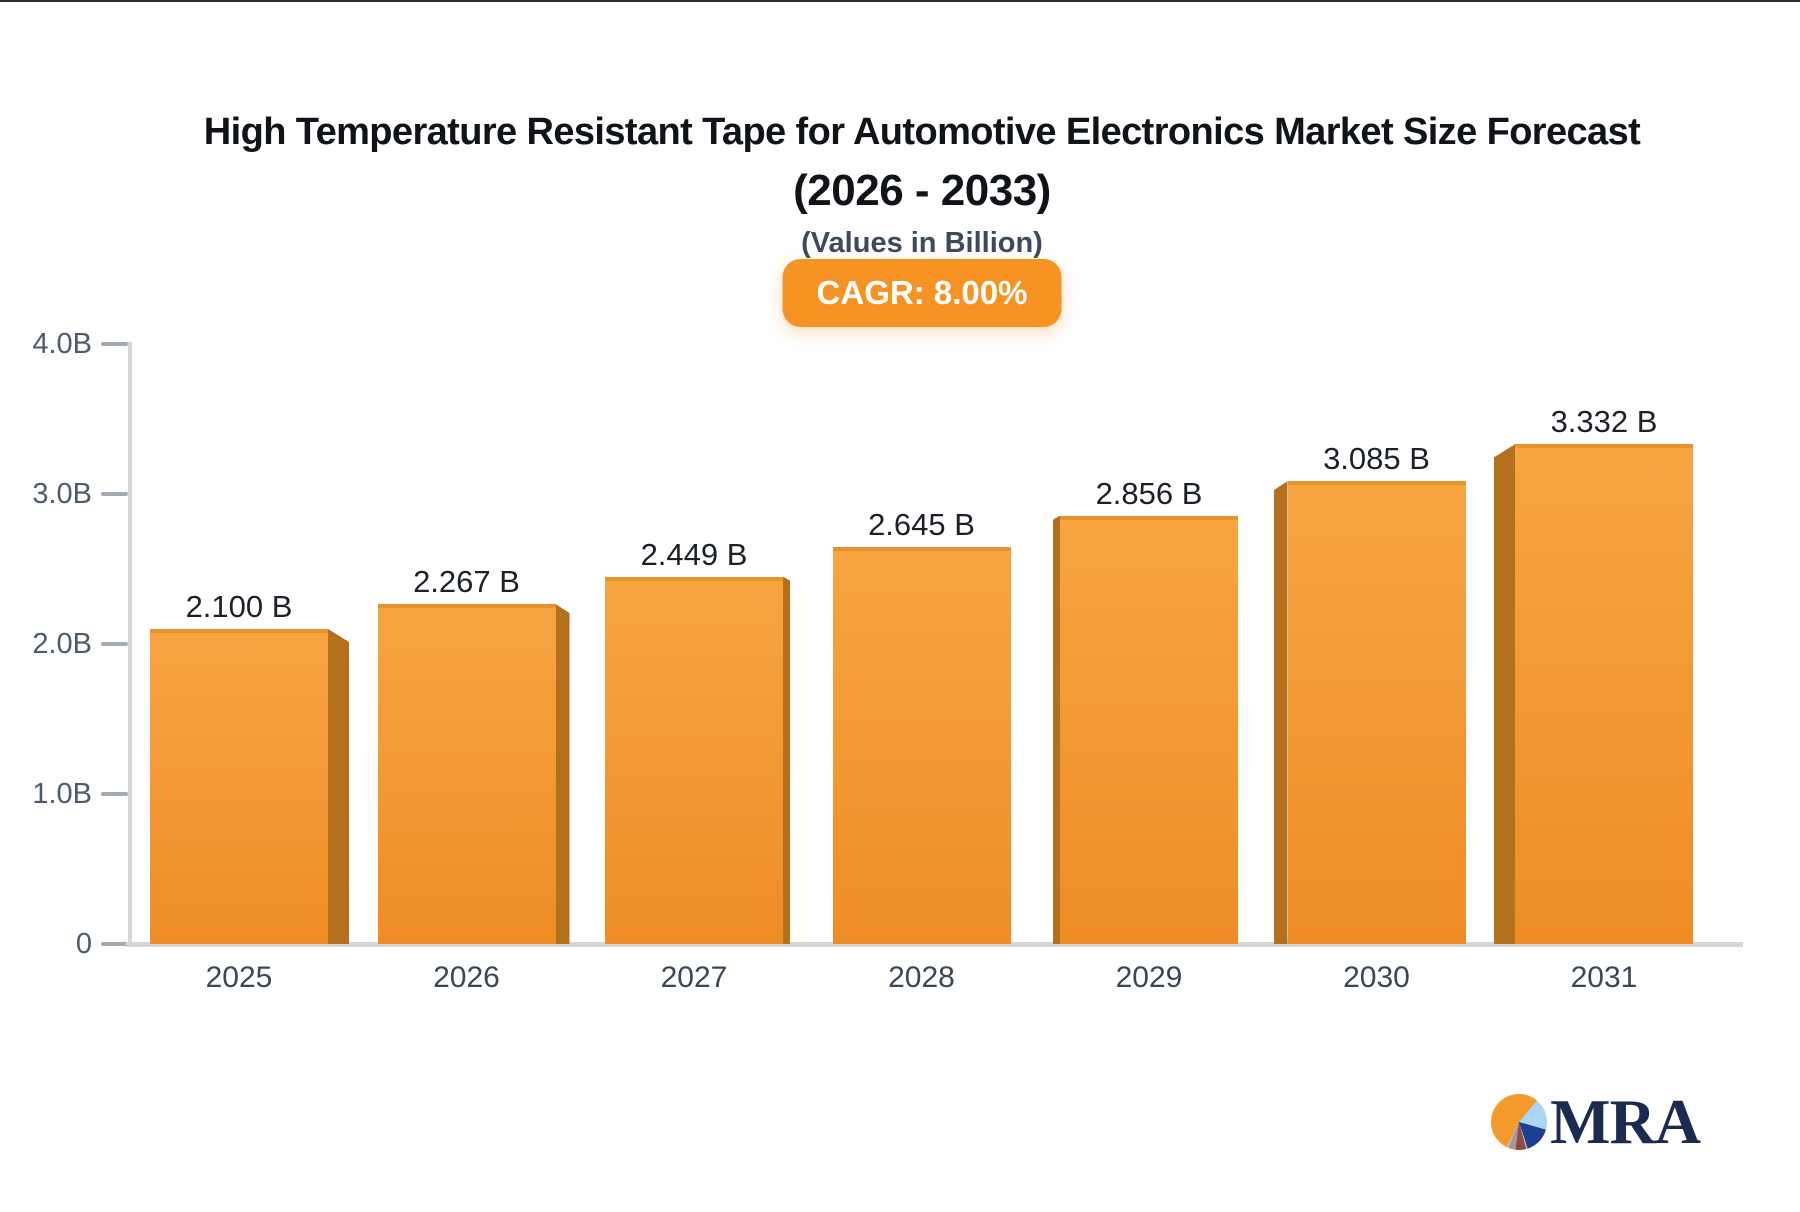  What do you see at coordinates (694, 977) in the screenshot?
I see `x-axis-label-2027: 2027` at bounding box center [694, 977].